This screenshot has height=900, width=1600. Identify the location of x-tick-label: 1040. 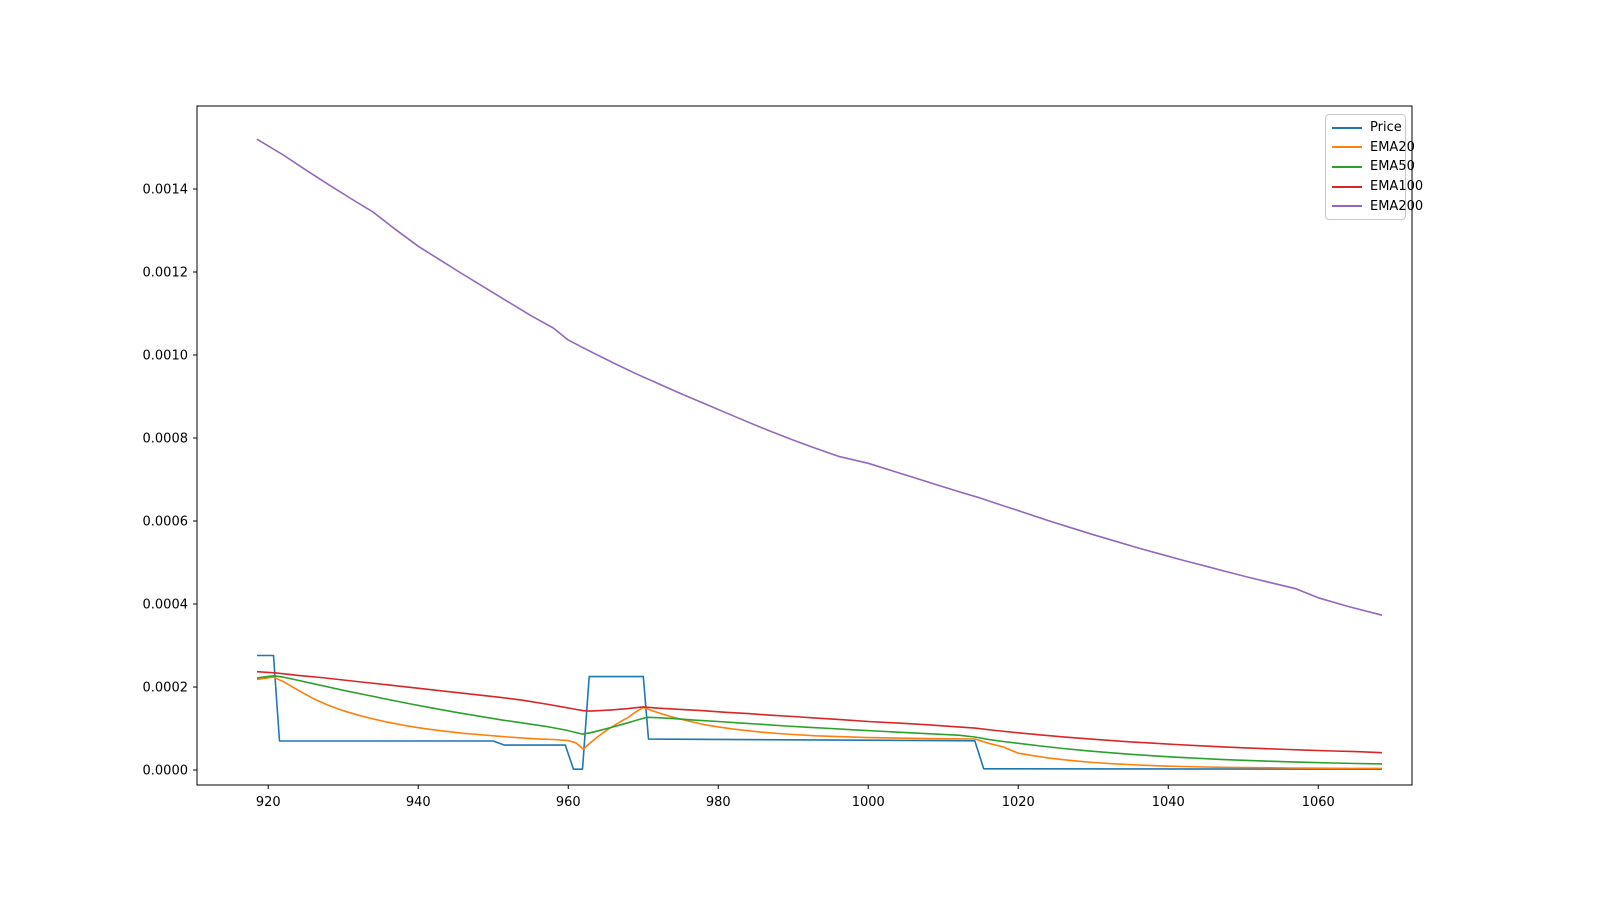
(1168, 802).